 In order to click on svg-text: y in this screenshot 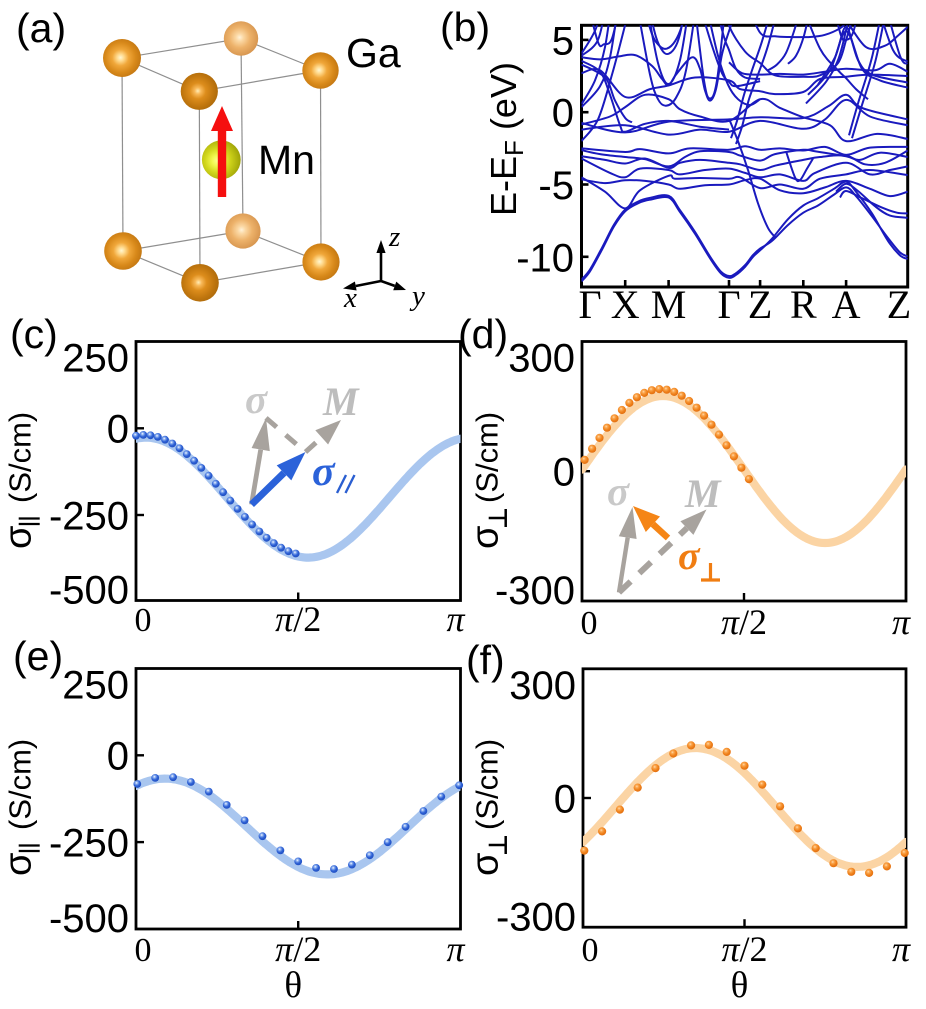, I will do `click(417, 296)`.